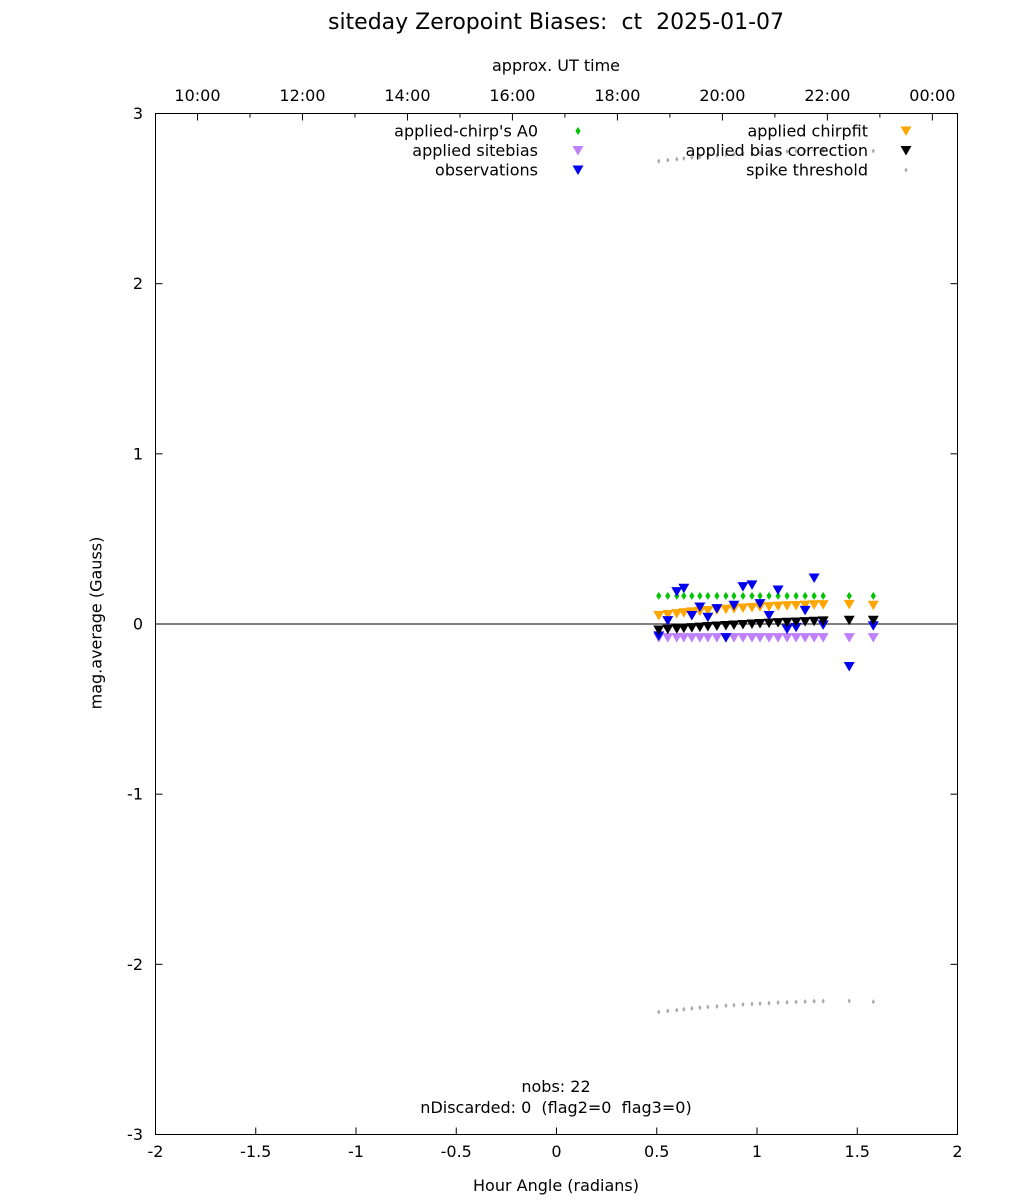 The width and height of the screenshot is (1024, 1200). Describe the element at coordinates (138, 283) in the screenshot. I see `y-tick-label: 2` at that location.